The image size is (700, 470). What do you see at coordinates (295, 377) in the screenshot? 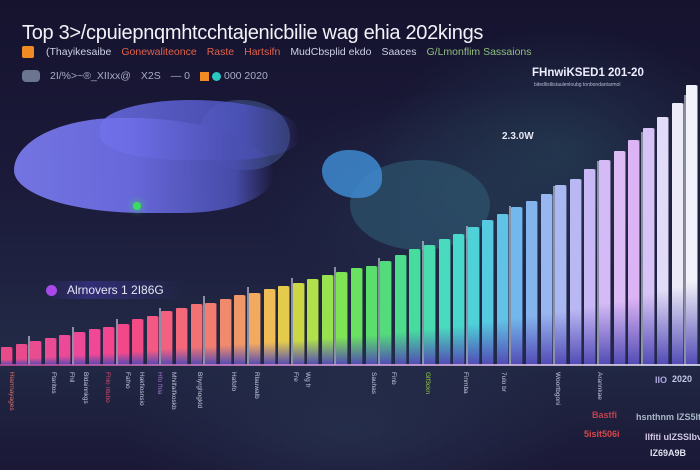
I see `x-axis-label: Fre` at bounding box center [295, 377].